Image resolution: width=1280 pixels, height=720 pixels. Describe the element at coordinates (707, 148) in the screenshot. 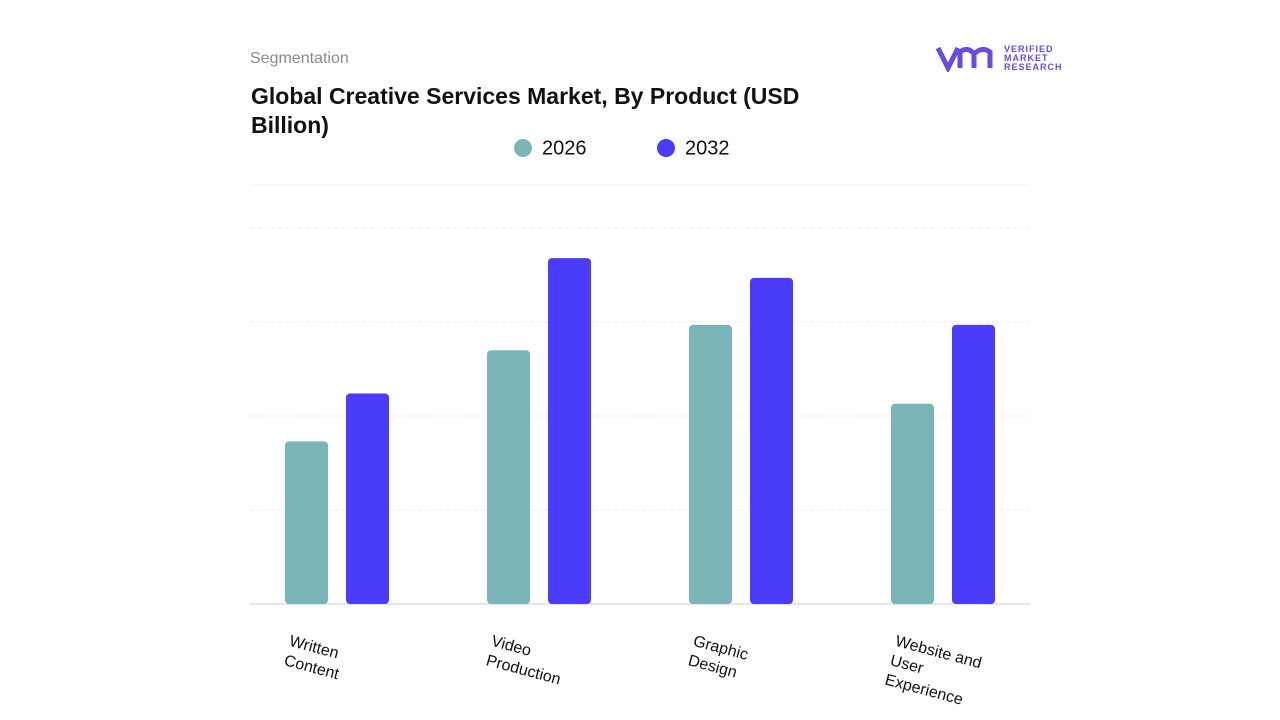

I see `legend-label: 2032` at that location.